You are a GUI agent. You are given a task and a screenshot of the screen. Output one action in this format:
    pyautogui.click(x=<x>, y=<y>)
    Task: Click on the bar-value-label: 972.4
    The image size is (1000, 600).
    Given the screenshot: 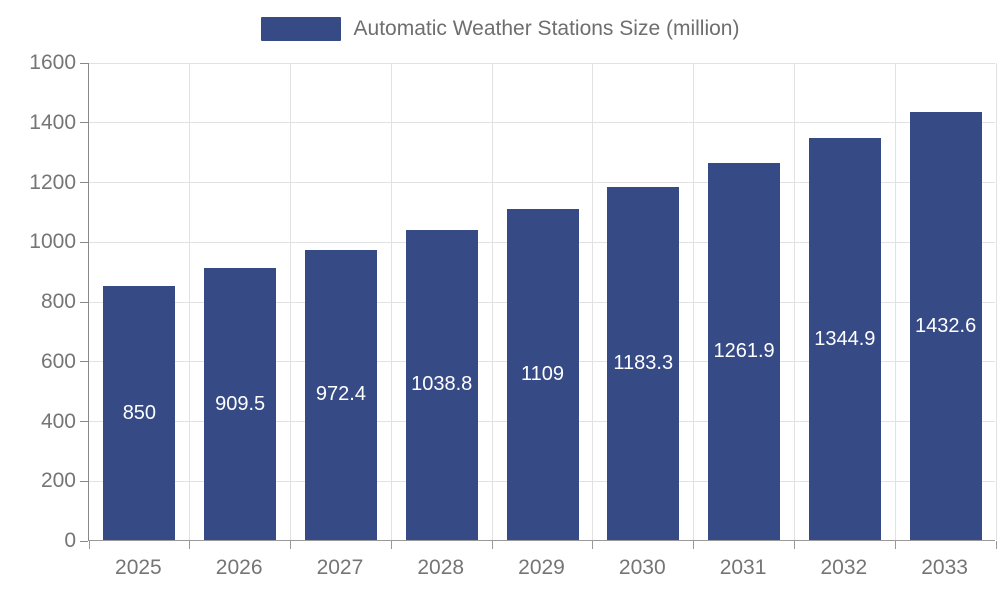 What is the action you would take?
    pyautogui.click(x=340, y=394)
    